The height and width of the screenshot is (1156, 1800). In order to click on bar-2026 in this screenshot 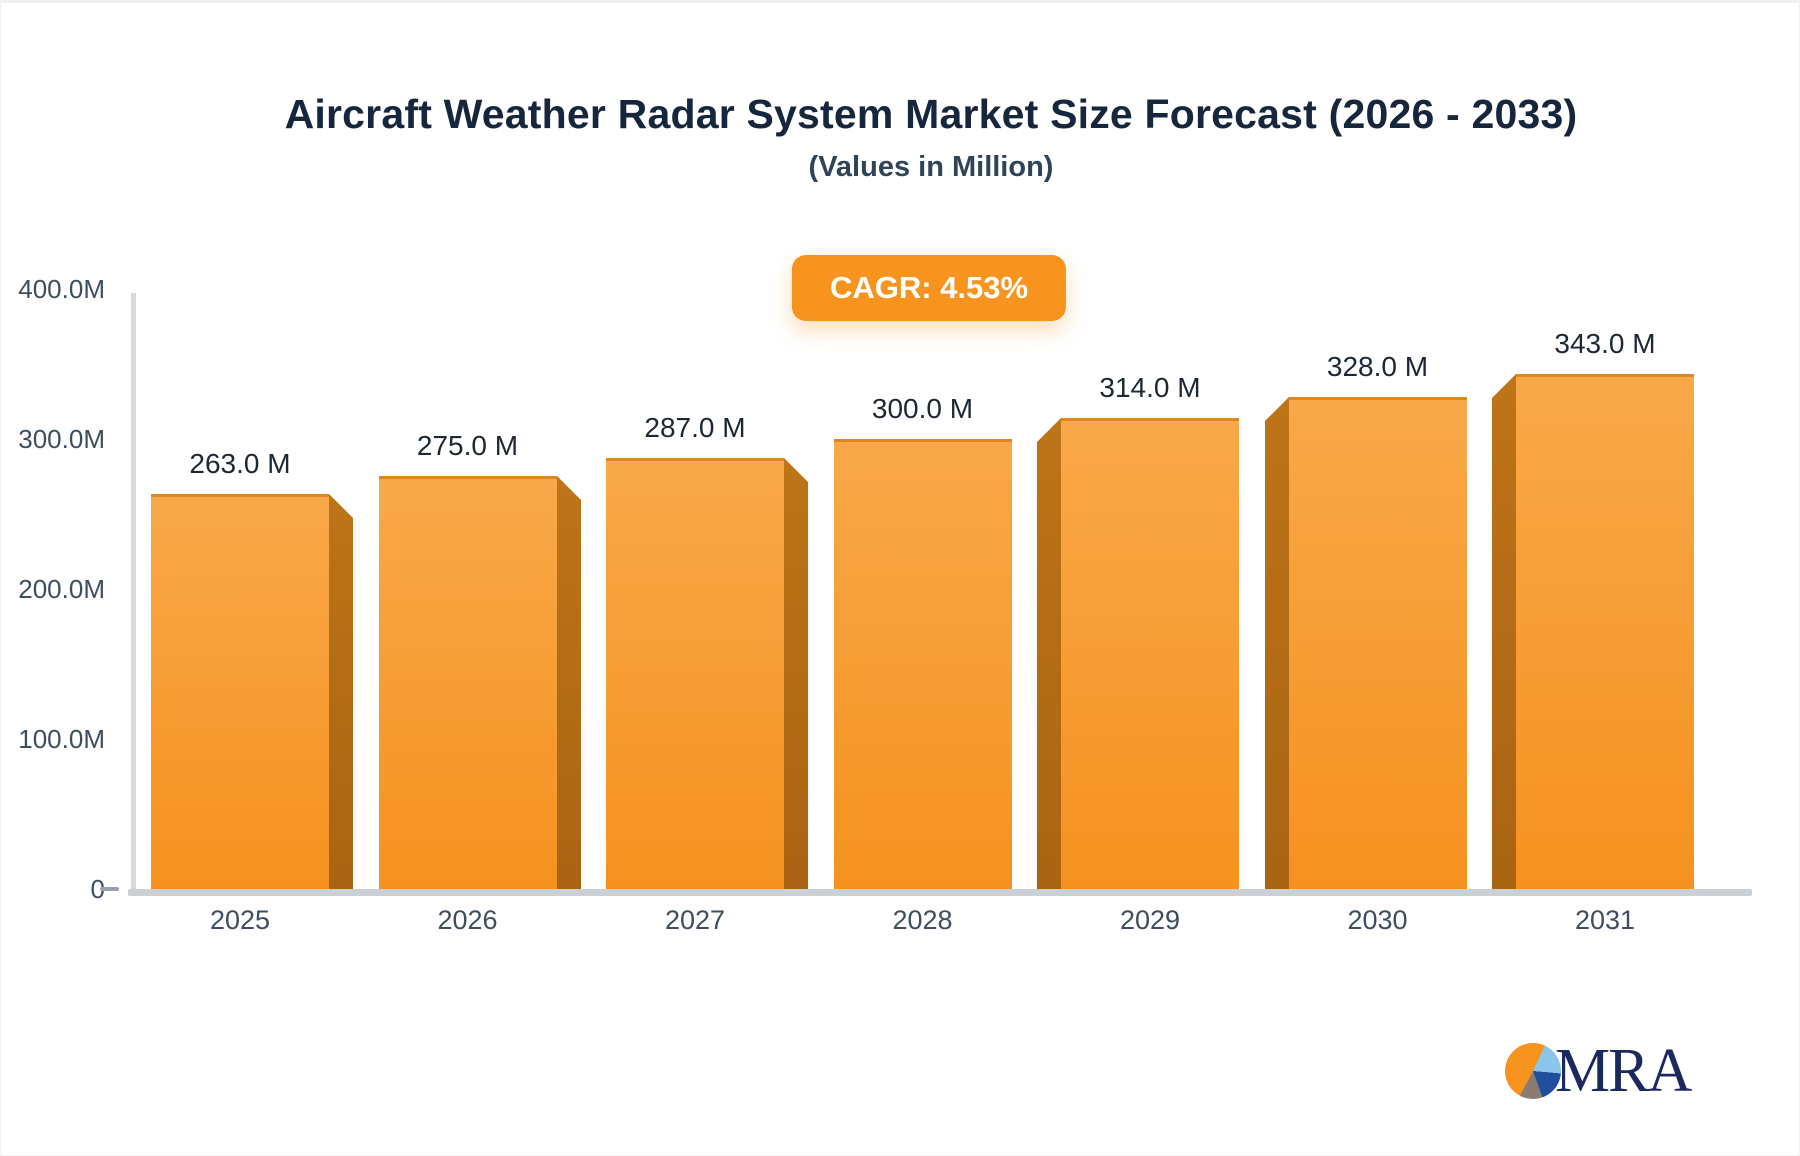, I will do `click(480, 682)`.